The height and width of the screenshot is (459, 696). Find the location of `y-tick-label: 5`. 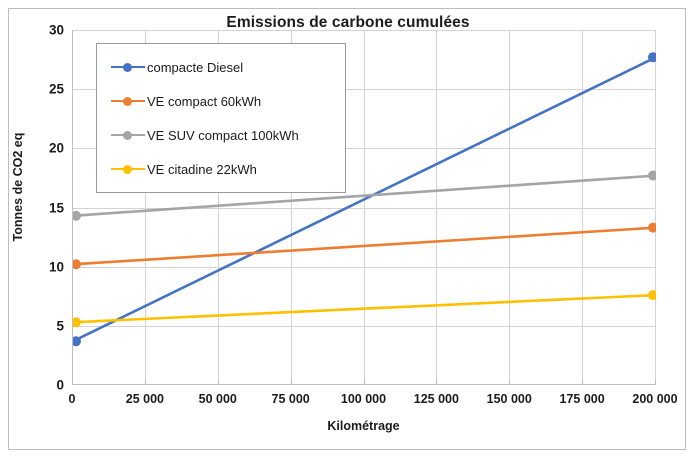

y-tick-label: 5 is located at coordinates (60, 326).